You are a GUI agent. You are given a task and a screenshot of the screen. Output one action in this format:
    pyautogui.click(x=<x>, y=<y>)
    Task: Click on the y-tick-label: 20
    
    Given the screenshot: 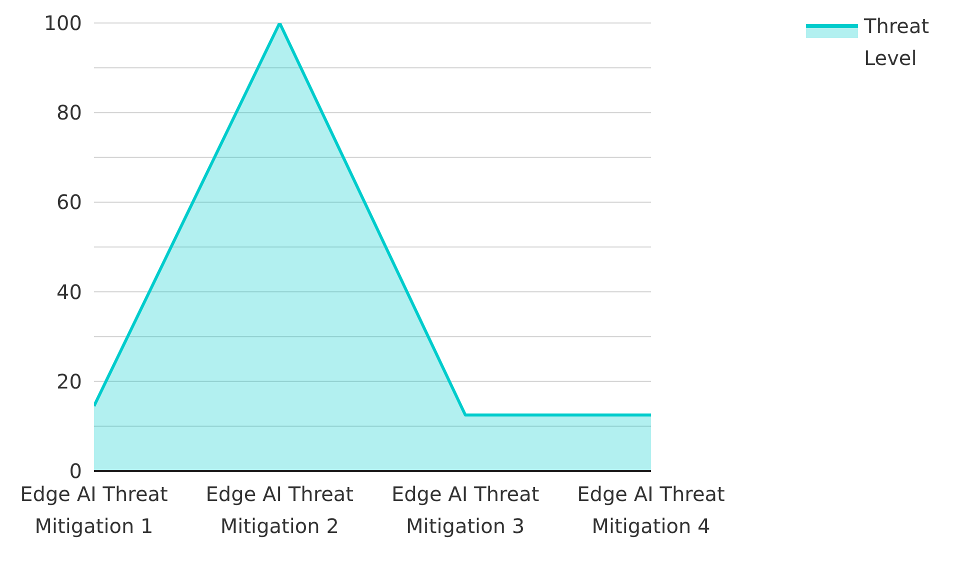 What is the action you would take?
    pyautogui.click(x=69, y=381)
    